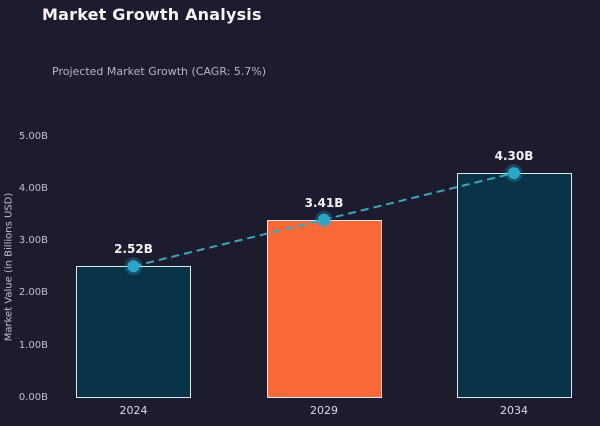  I want to click on y-tick-label: 0.00B, so click(33, 397).